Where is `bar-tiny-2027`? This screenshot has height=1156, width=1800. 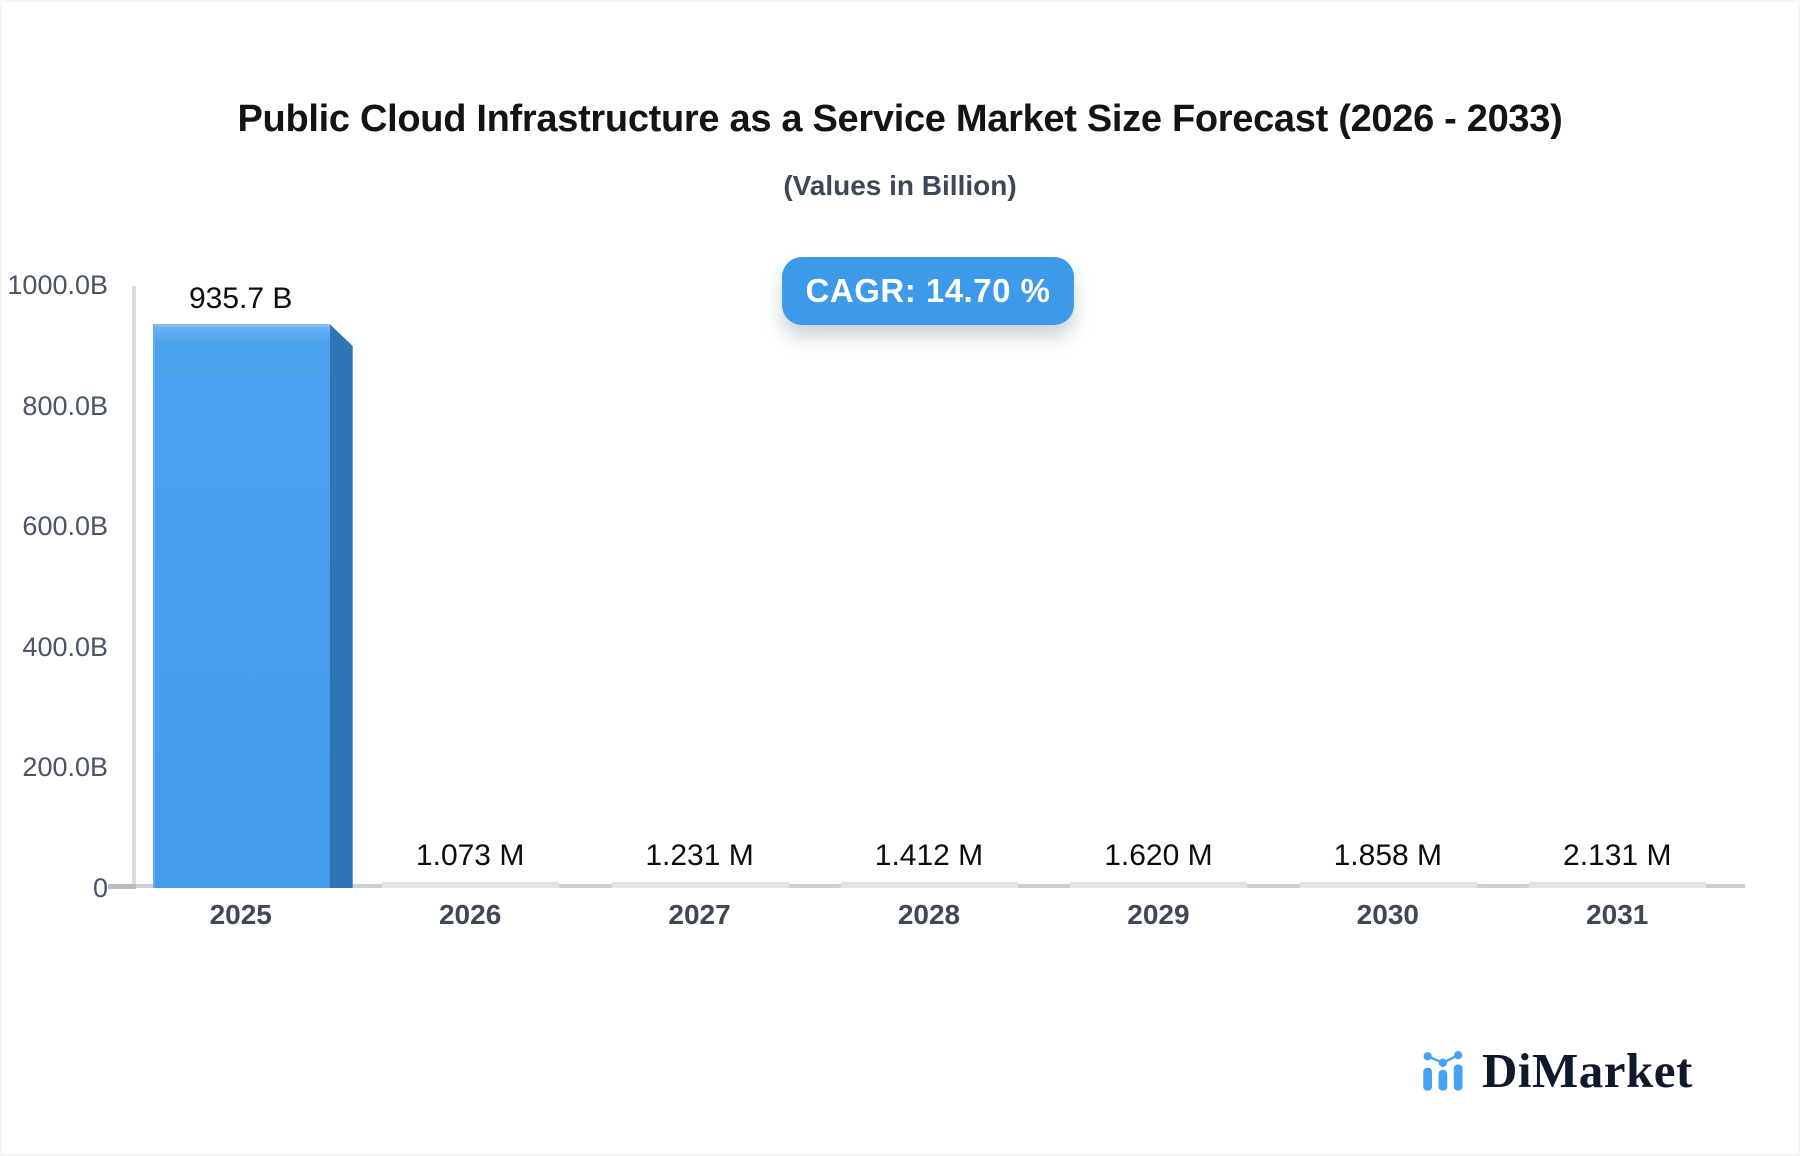
bar-tiny-2027 is located at coordinates (700, 885).